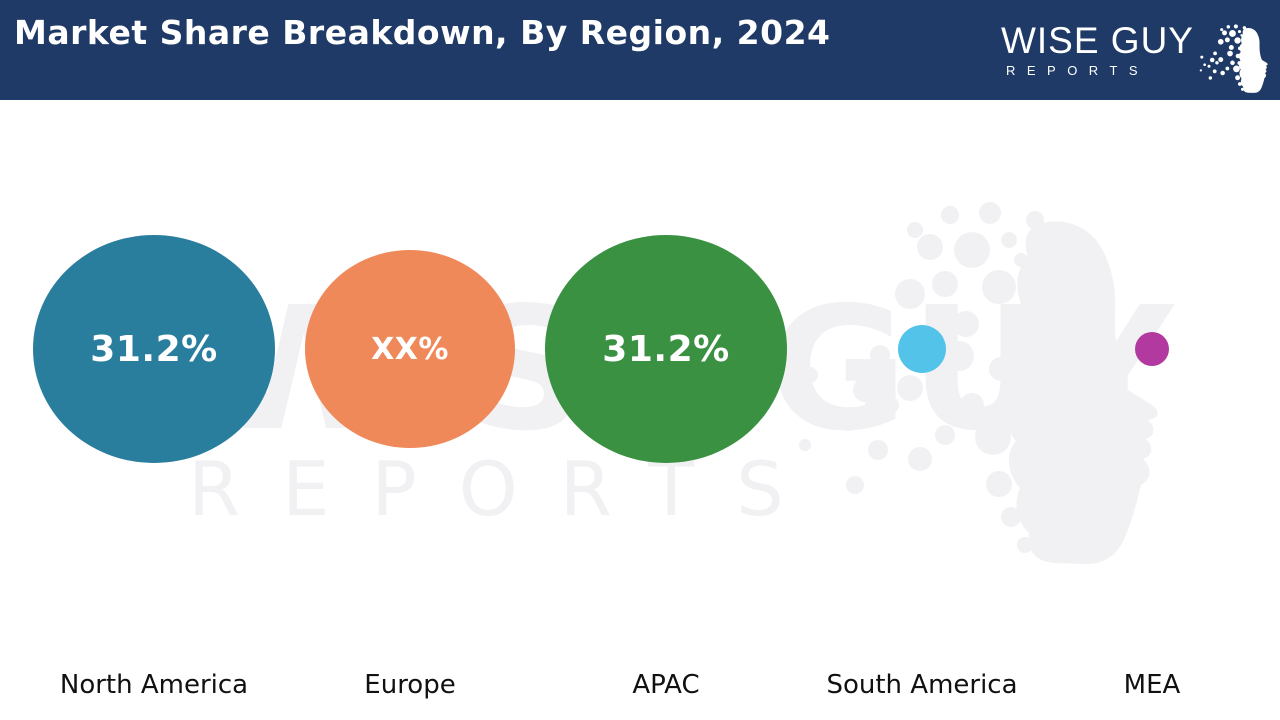 This screenshot has height=720, width=1280. I want to click on bubble-apac: 31.2%, so click(666, 349).